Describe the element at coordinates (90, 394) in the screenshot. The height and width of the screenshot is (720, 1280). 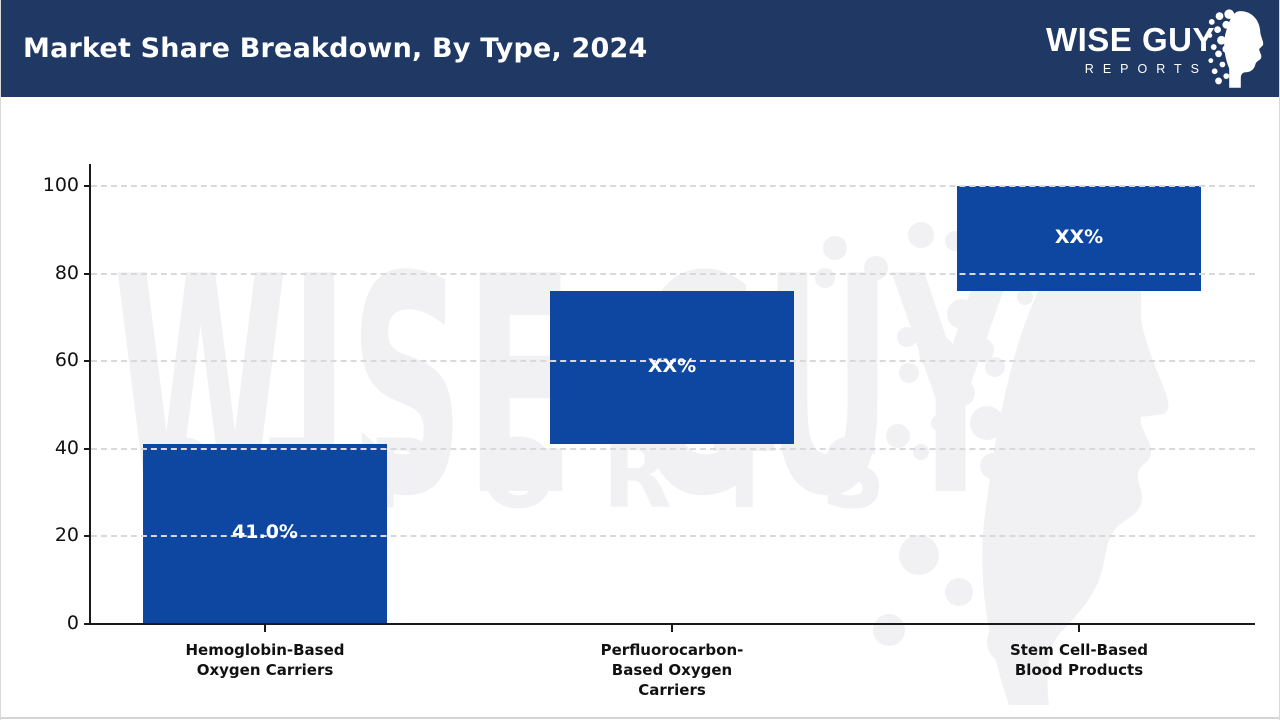
I see `y-axis-spine` at that location.